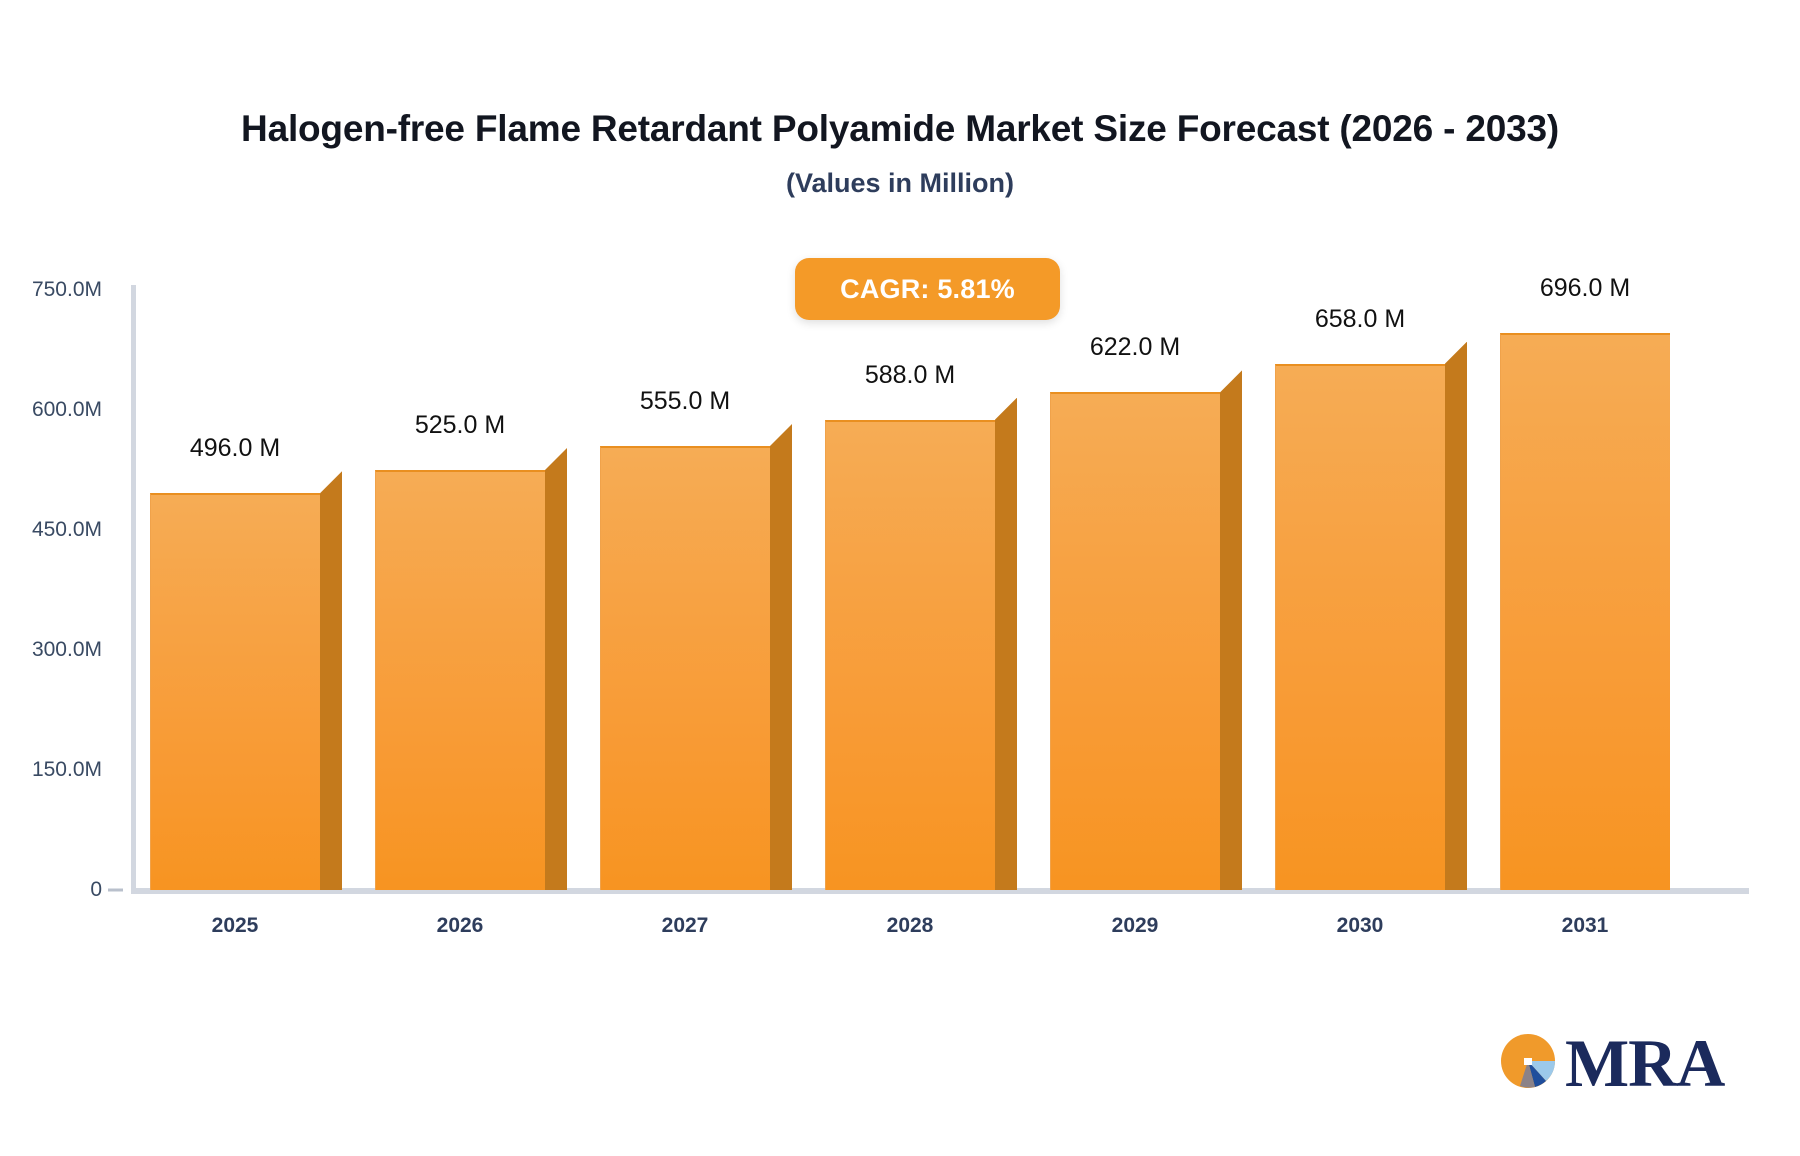 The width and height of the screenshot is (1800, 1156). Describe the element at coordinates (235, 448) in the screenshot. I see `bar-value-label: 496.0 M` at that location.